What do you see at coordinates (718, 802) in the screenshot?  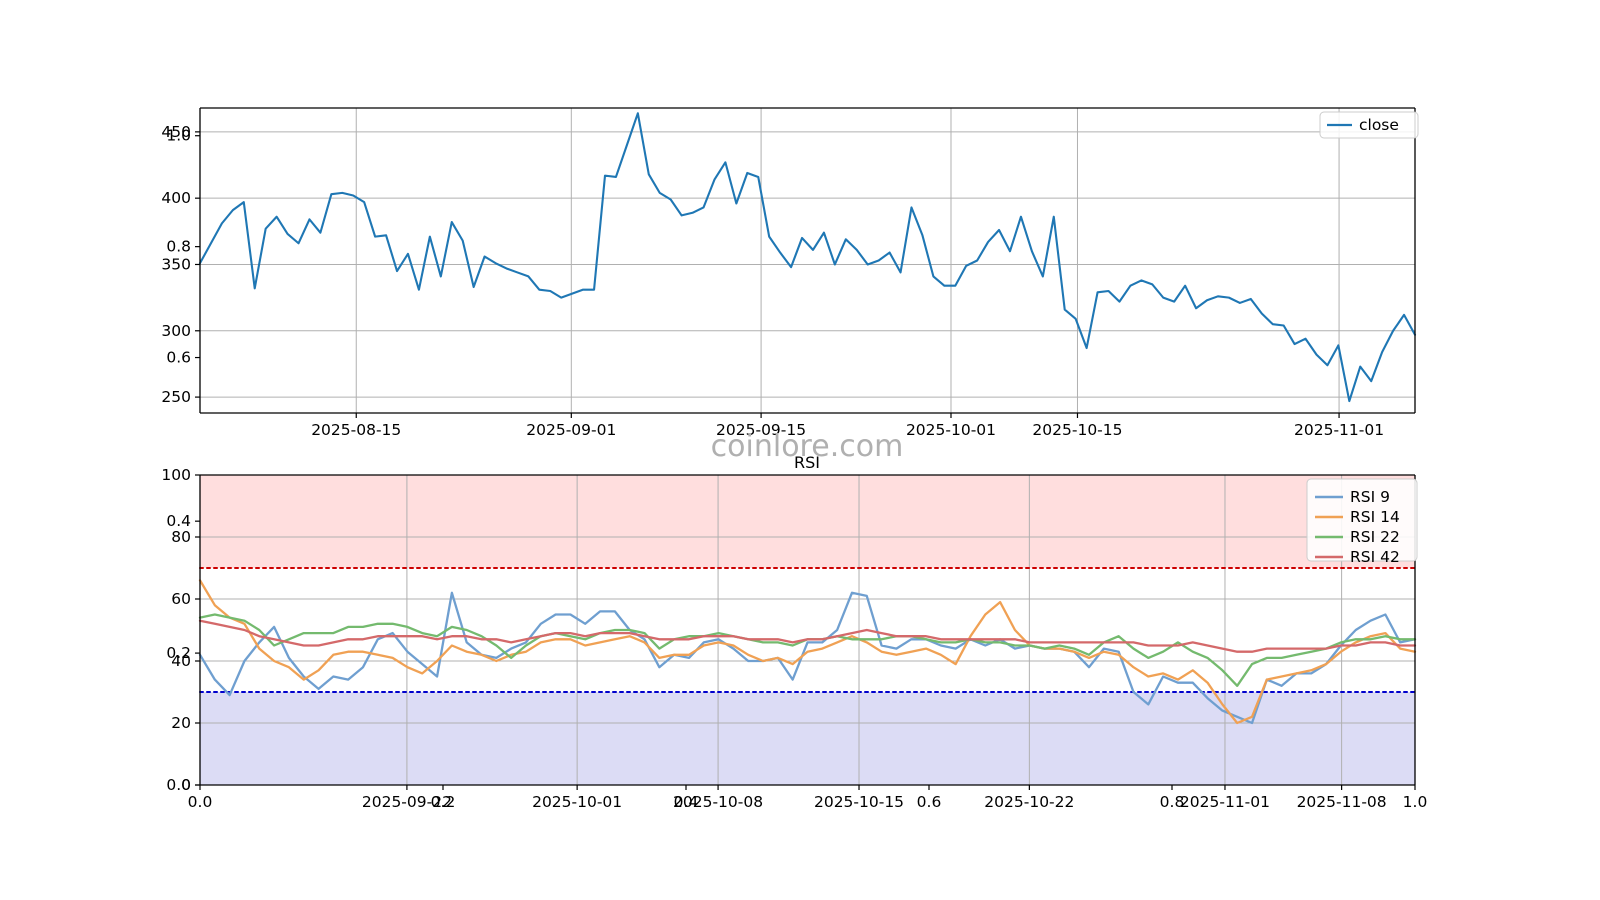 I see `rsi-x-tick-label: 2025-10-08` at bounding box center [718, 802].